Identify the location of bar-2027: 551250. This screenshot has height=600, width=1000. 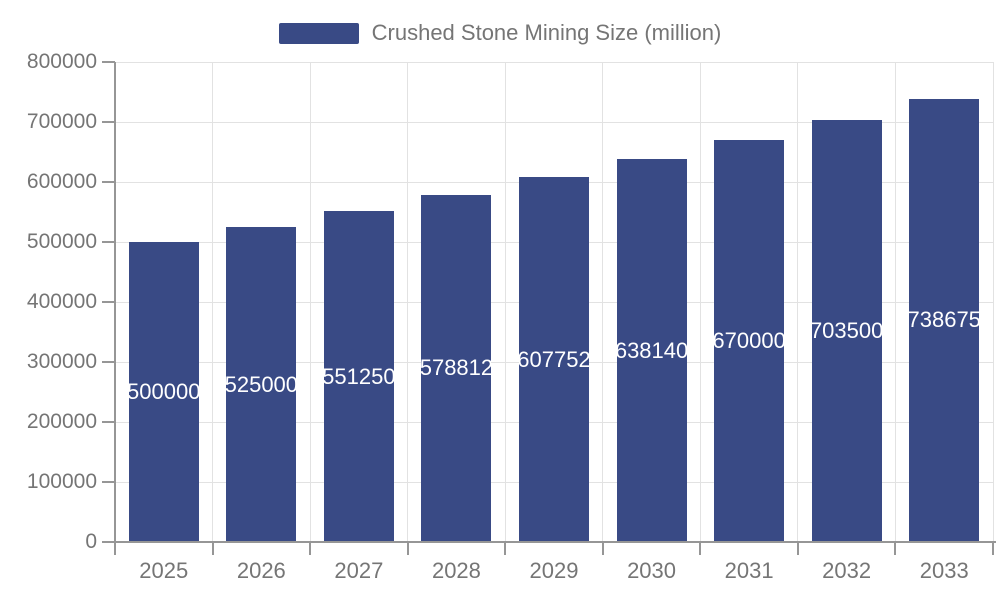
(358, 376).